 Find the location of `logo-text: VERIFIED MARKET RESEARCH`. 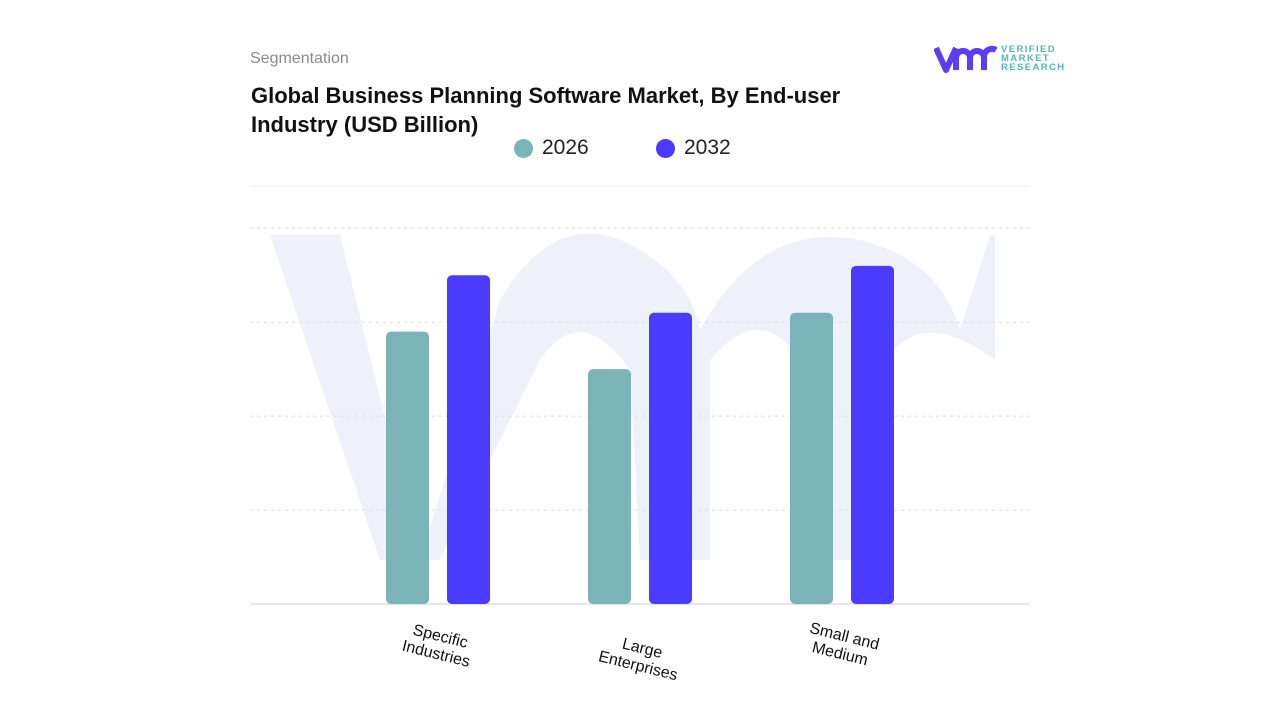

logo-text: VERIFIED MARKET RESEARCH is located at coordinates (1033, 58).